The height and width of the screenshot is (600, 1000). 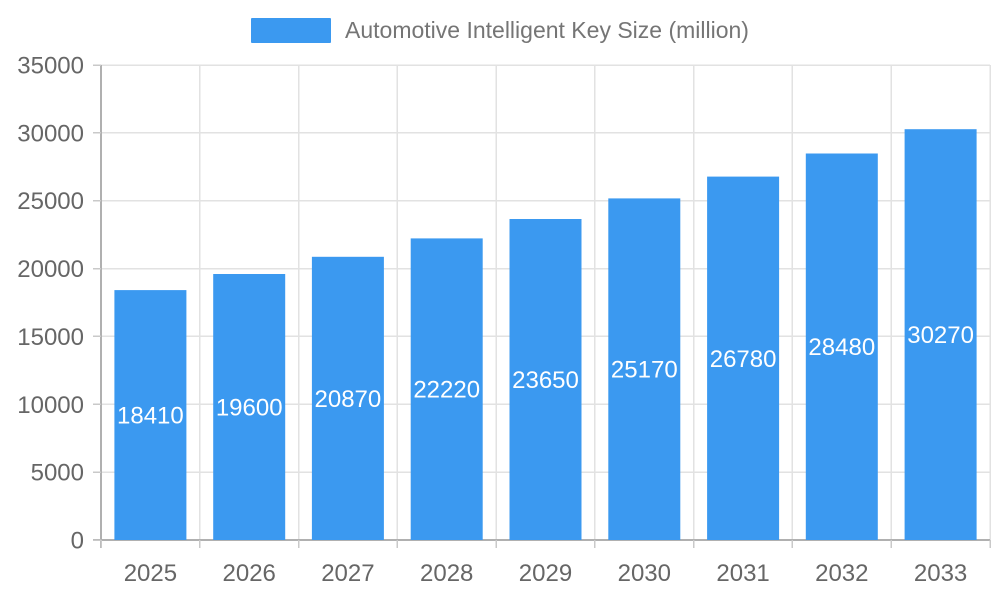 What do you see at coordinates (742, 573) in the screenshot?
I see `x-tick-label: 2031` at bounding box center [742, 573].